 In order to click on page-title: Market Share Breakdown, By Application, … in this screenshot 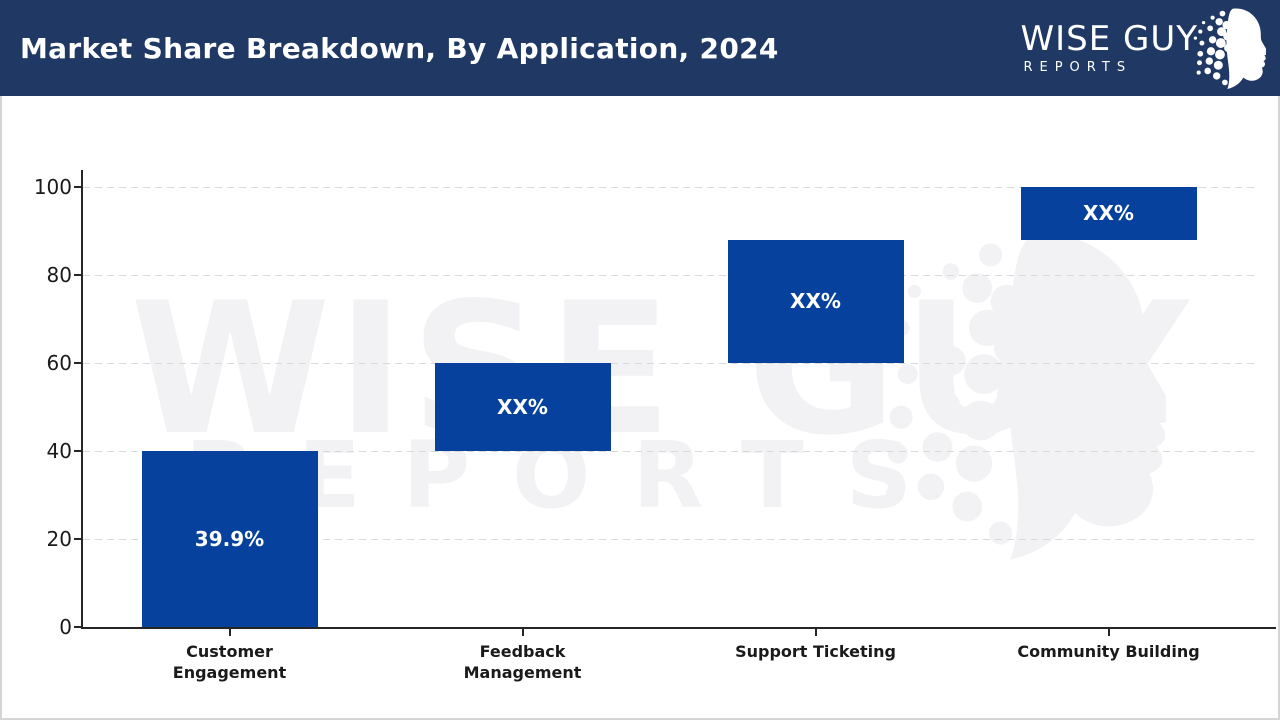, I will do `click(399, 48)`.